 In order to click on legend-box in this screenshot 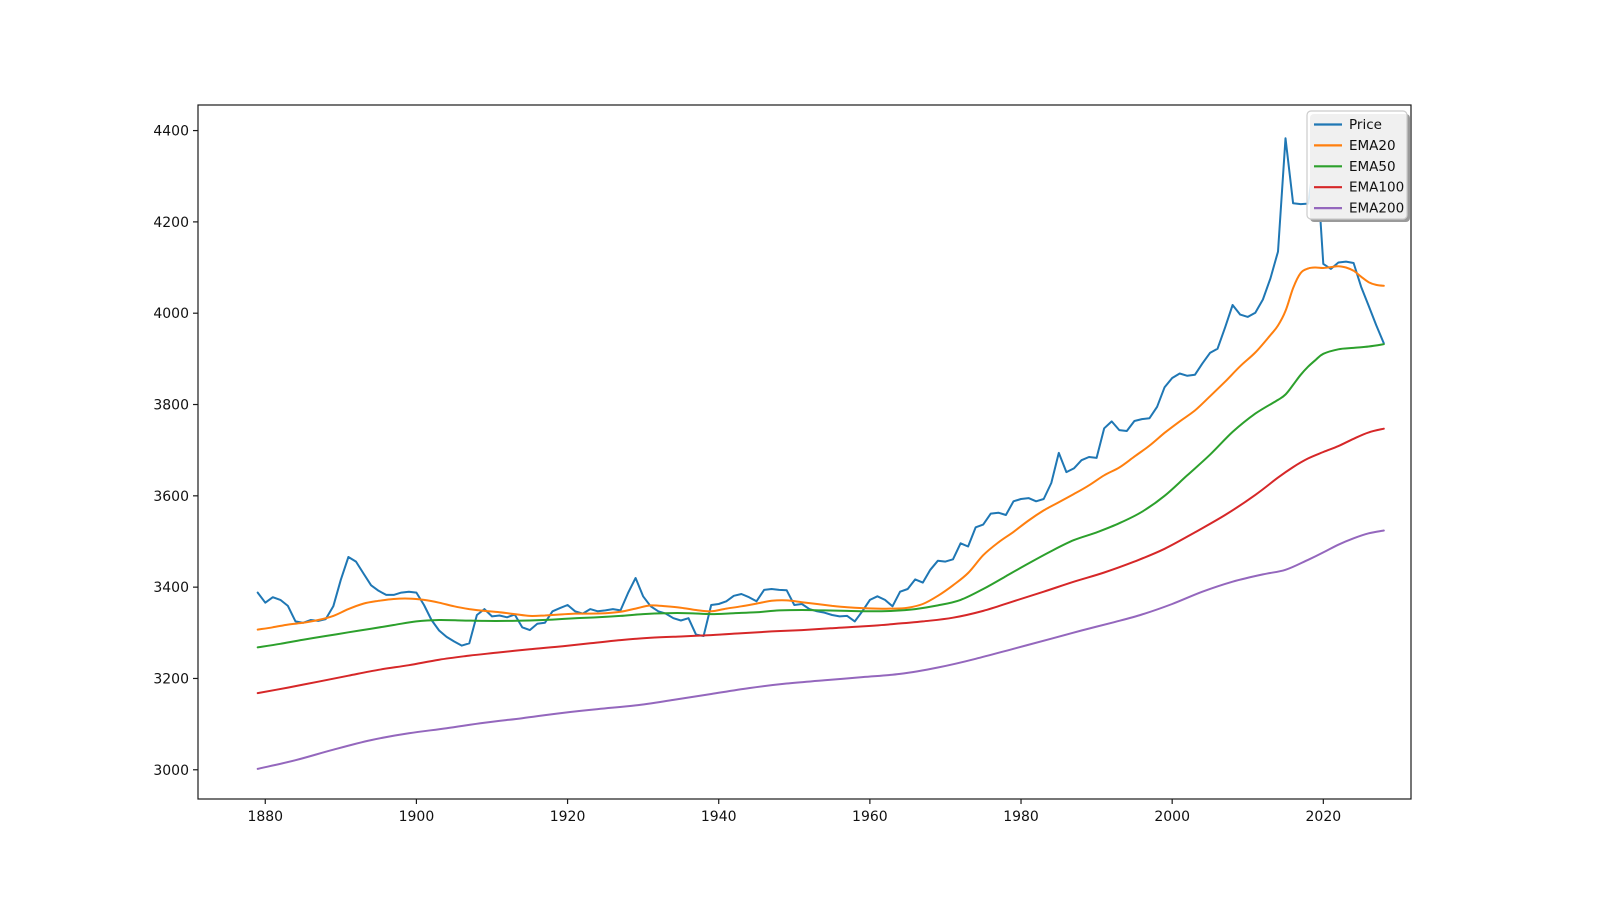, I will do `click(1357, 165)`.